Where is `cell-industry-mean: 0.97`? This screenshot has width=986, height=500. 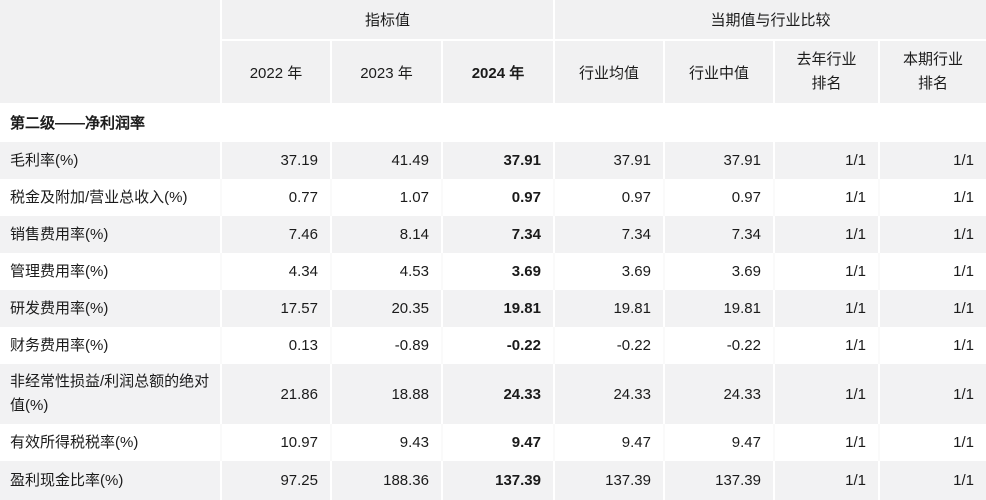 cell-industry-mean: 0.97 is located at coordinates (608, 197).